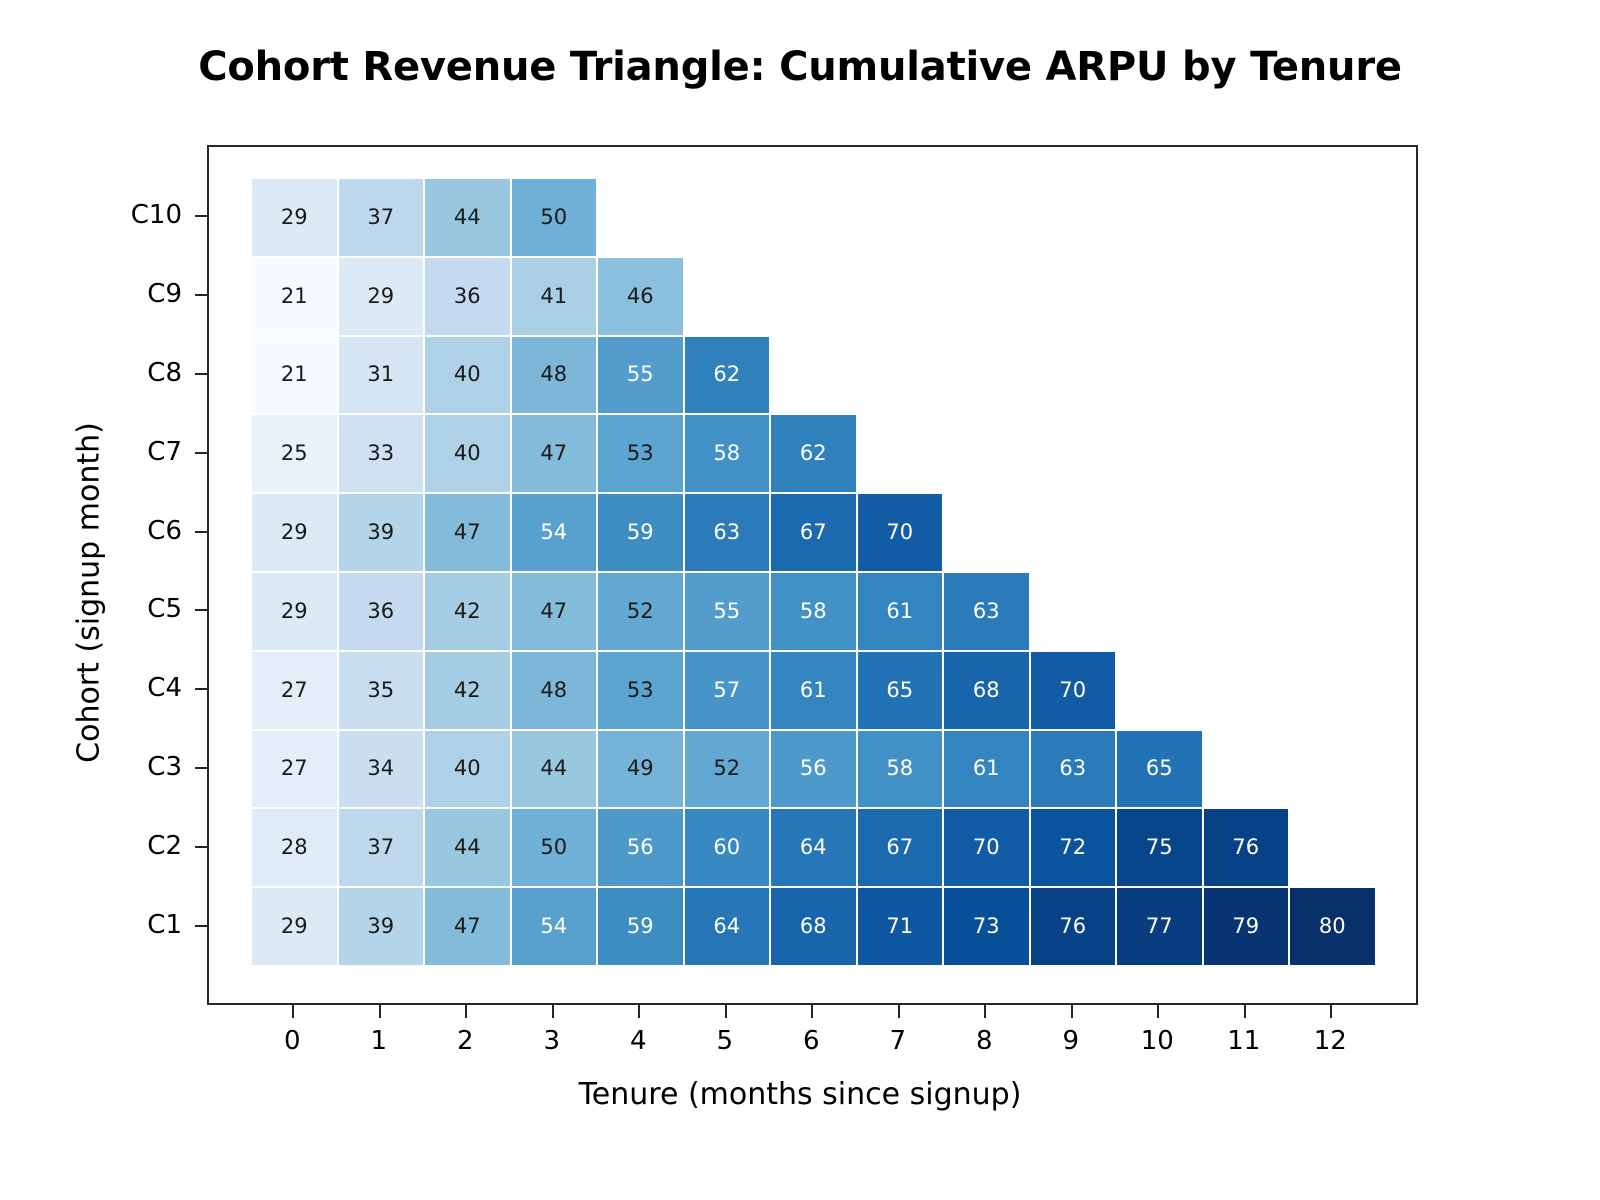 This screenshot has height=1200, width=1600. I want to click on heatmap-cell: 49, so click(640, 769).